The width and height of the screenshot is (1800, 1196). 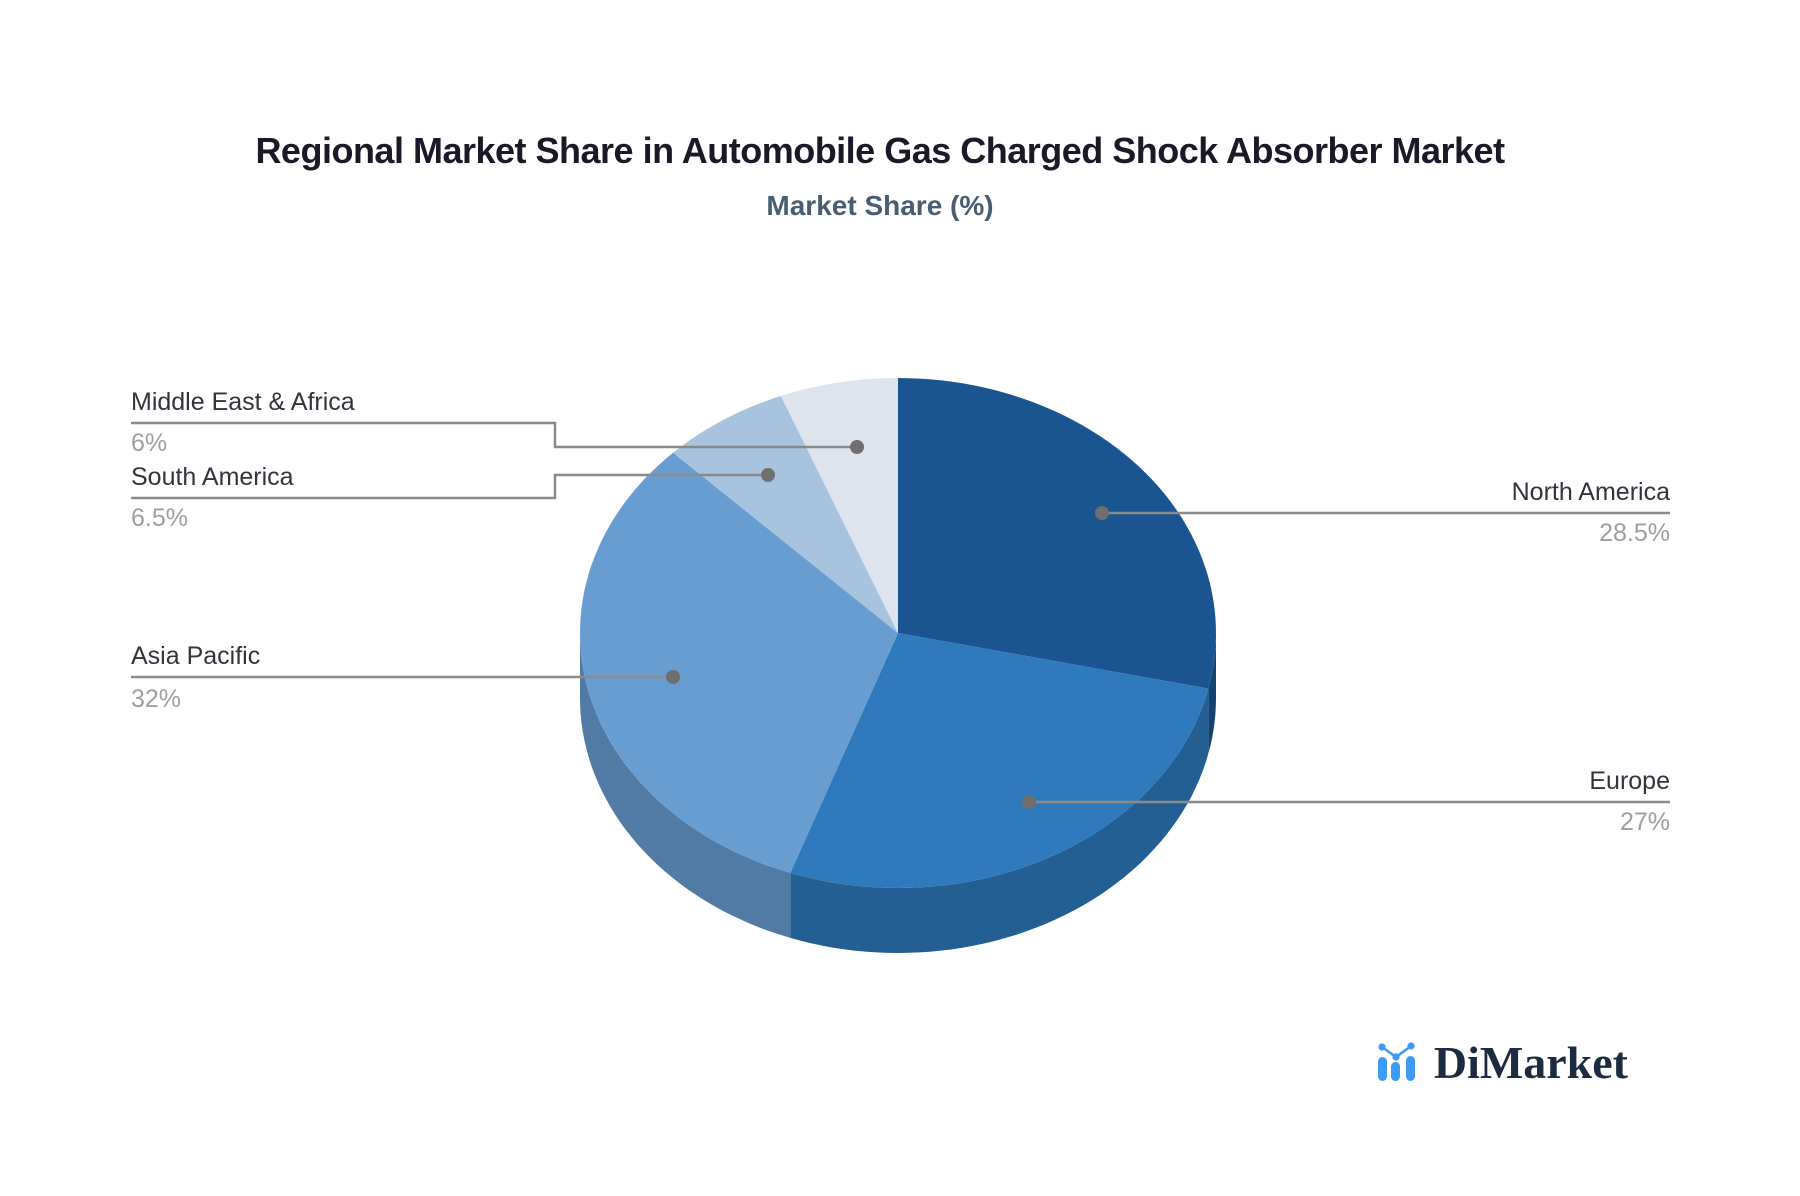 I want to click on slice-value-asia-pacific: 32%, so click(x=156, y=699).